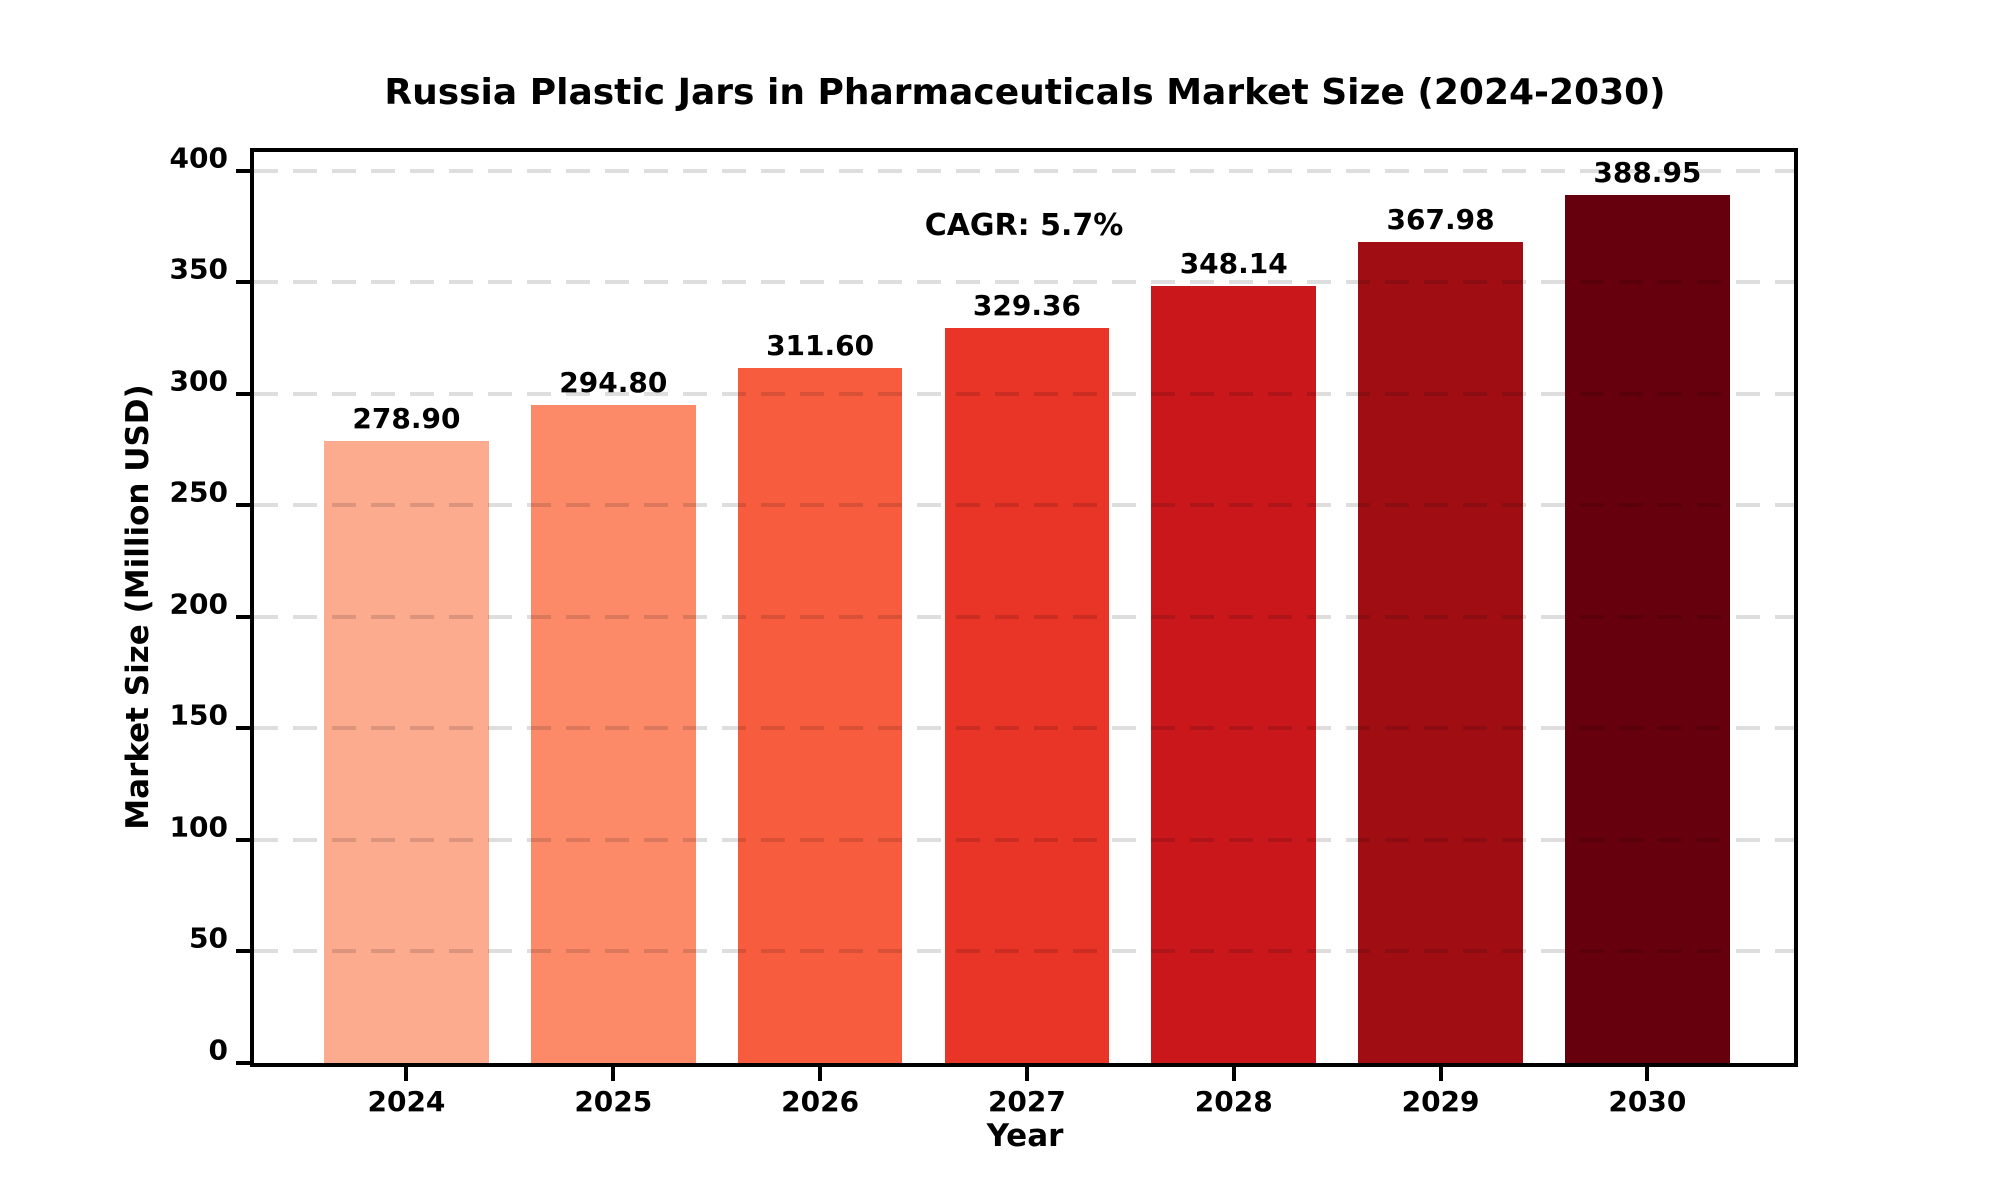  Describe the element at coordinates (406, 751) in the screenshot. I see `bar-2024` at that location.